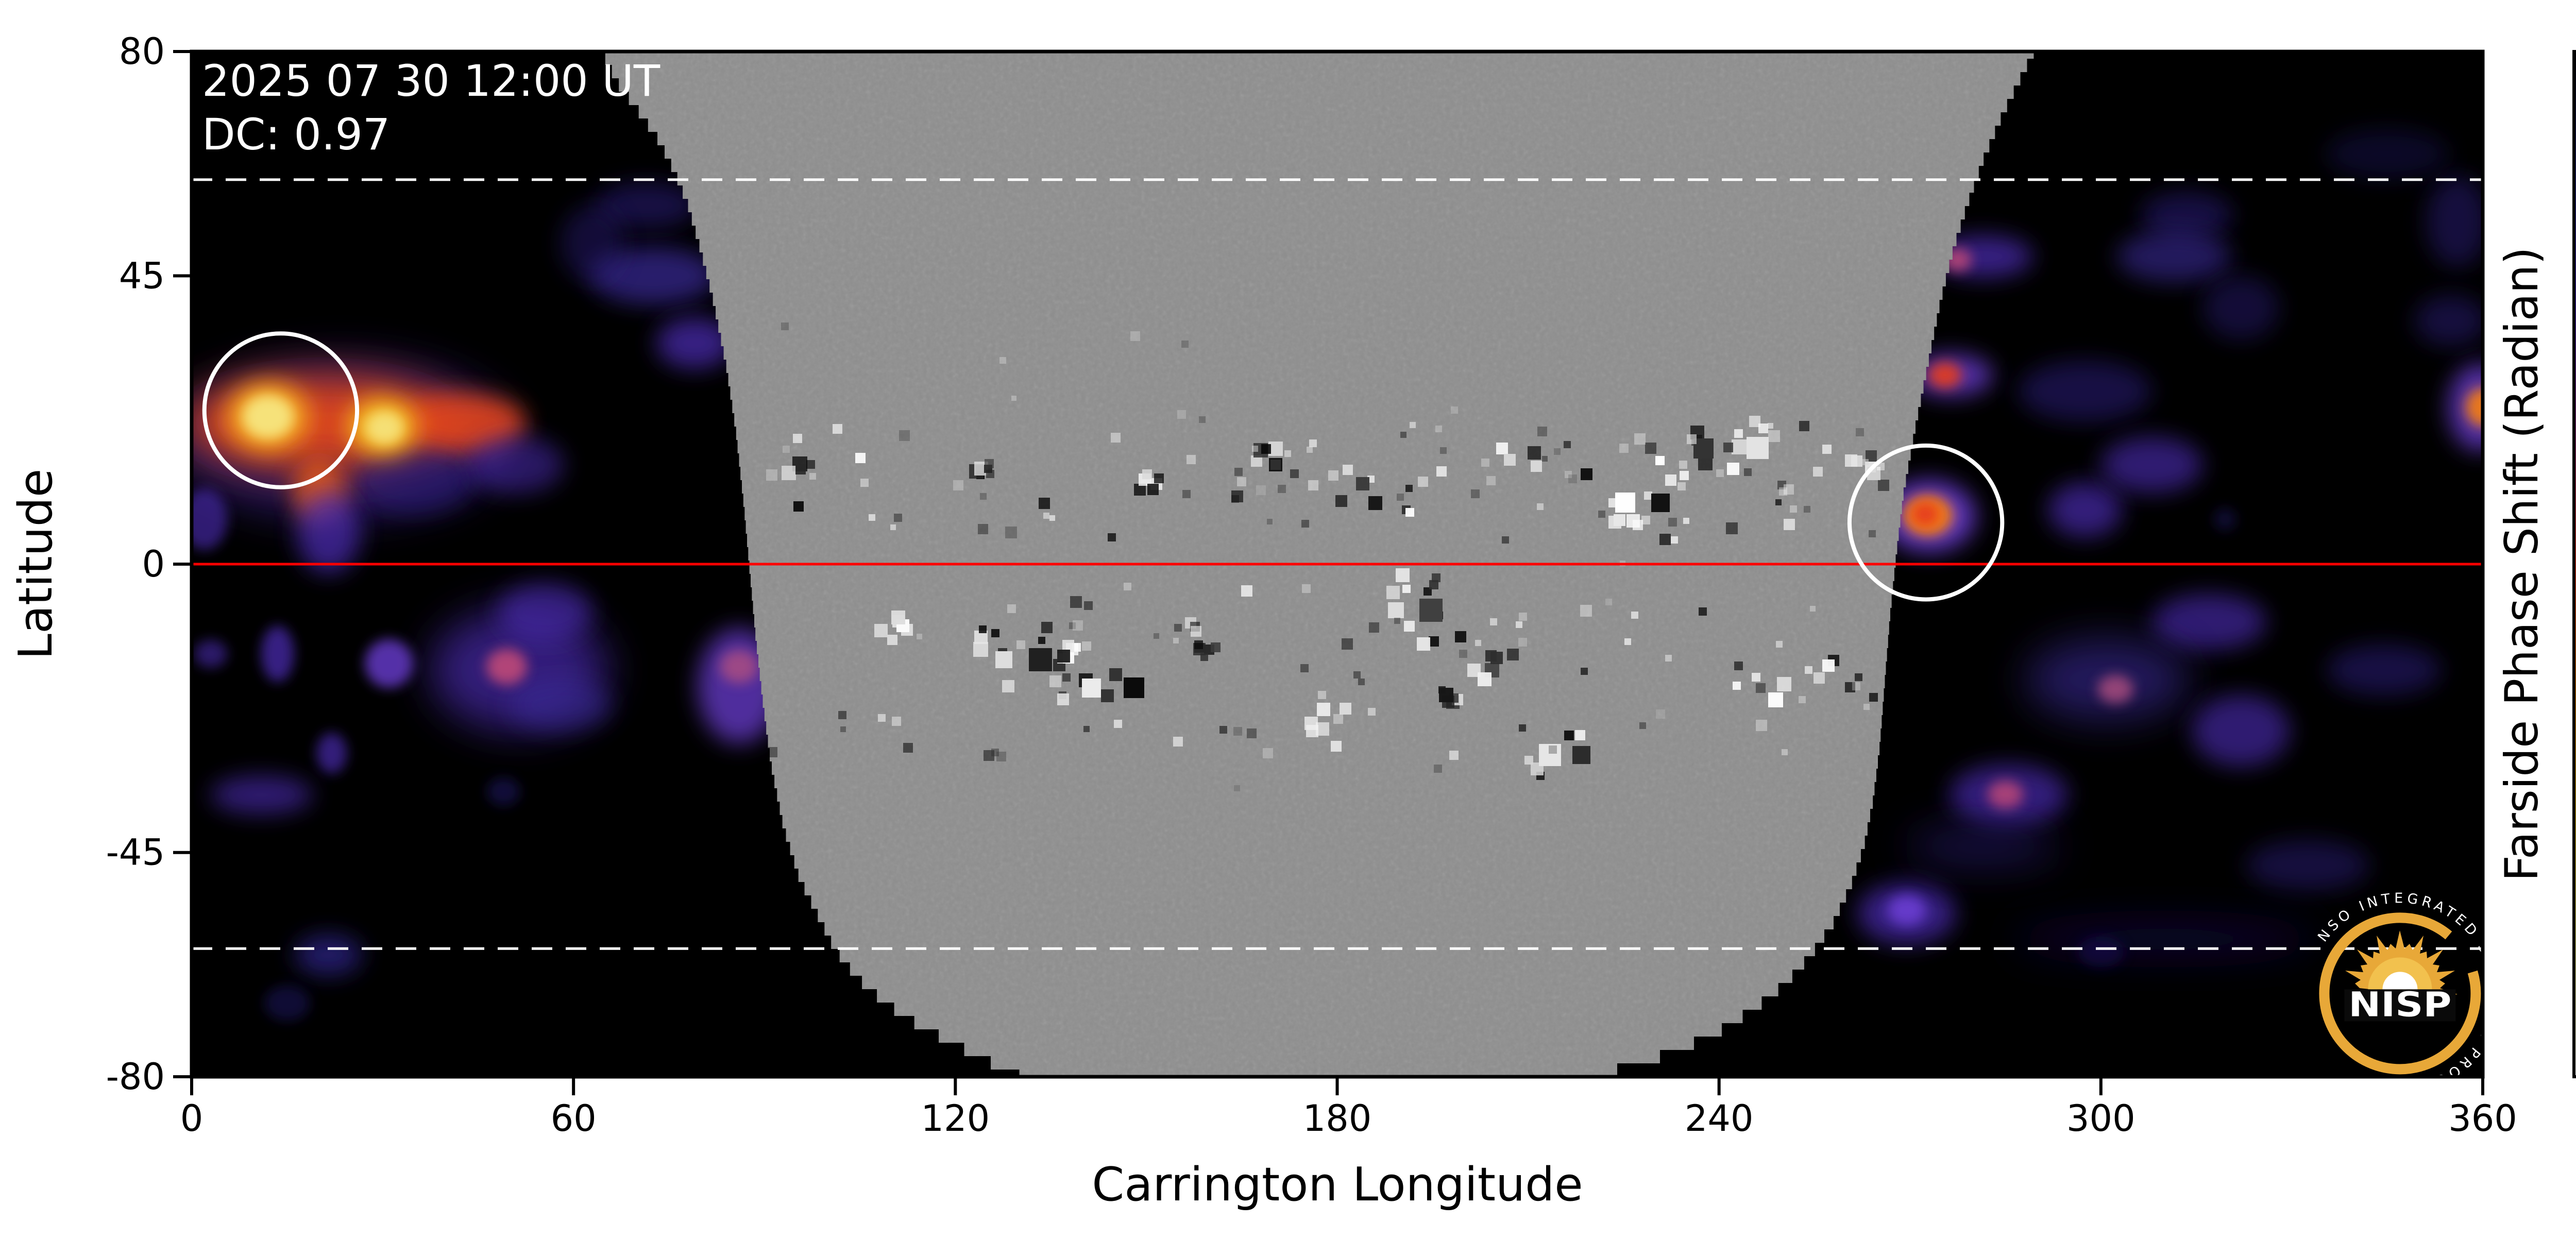 This screenshot has width=2576, height=1238. I want to click on nisp-logo-ring, so click(2400, 993).